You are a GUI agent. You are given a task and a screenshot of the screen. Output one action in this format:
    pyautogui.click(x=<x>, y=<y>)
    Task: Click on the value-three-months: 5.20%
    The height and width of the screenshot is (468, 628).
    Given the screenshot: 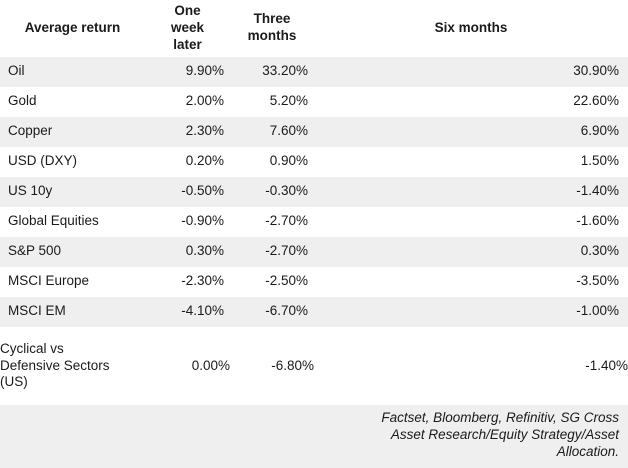 What is the action you would take?
    pyautogui.click(x=288, y=101)
    